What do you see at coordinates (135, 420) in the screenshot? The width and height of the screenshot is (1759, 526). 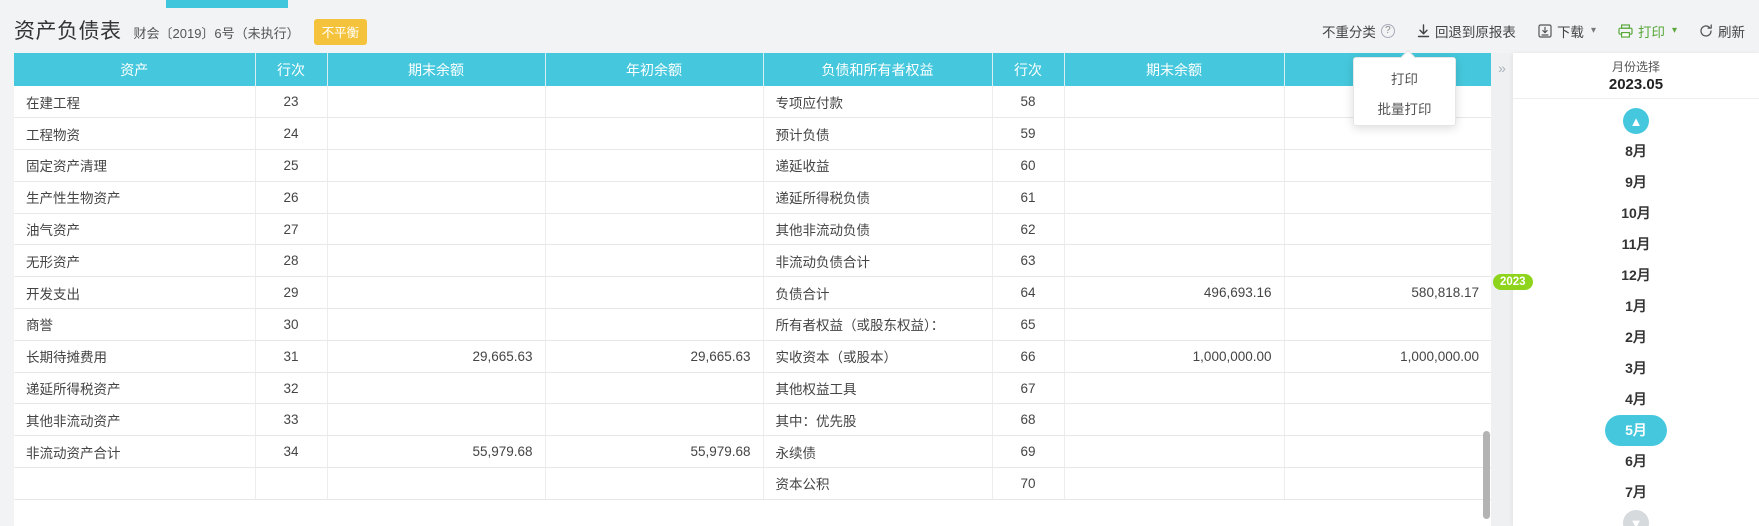 I see `cell-asset-name: 其他非流动资产` at bounding box center [135, 420].